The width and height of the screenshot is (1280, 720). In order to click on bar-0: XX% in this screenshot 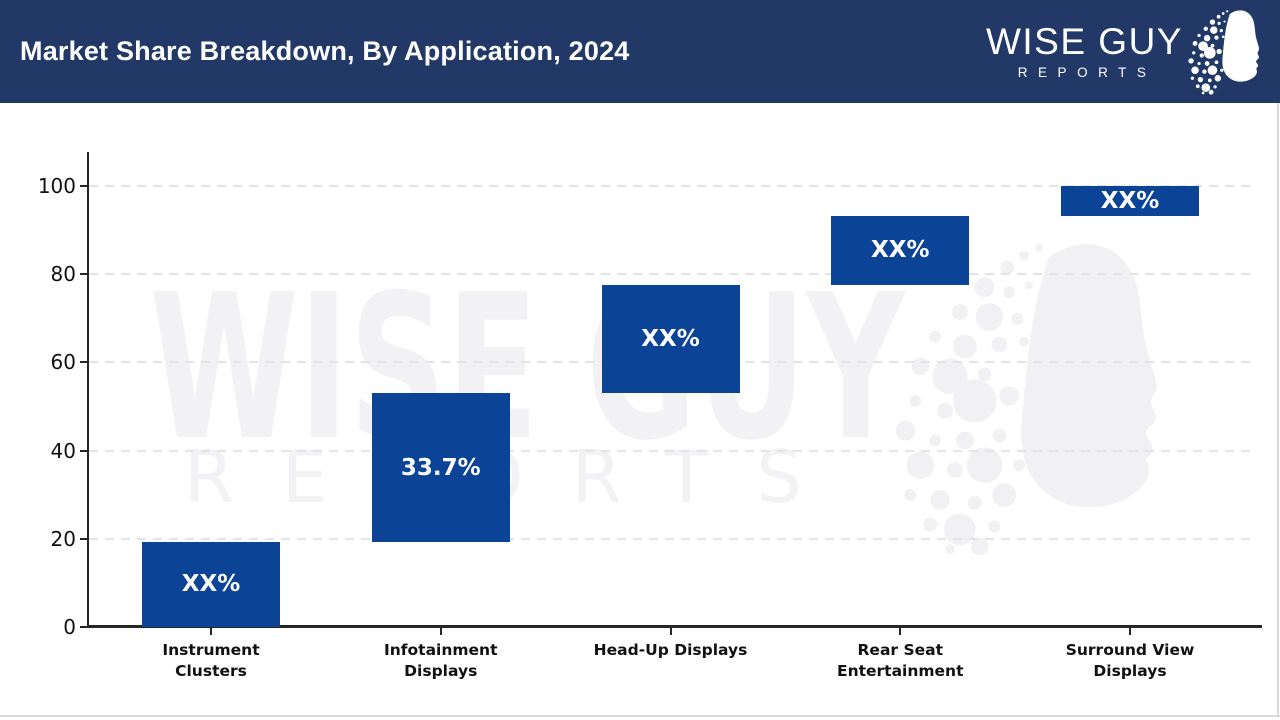, I will do `click(211, 584)`.